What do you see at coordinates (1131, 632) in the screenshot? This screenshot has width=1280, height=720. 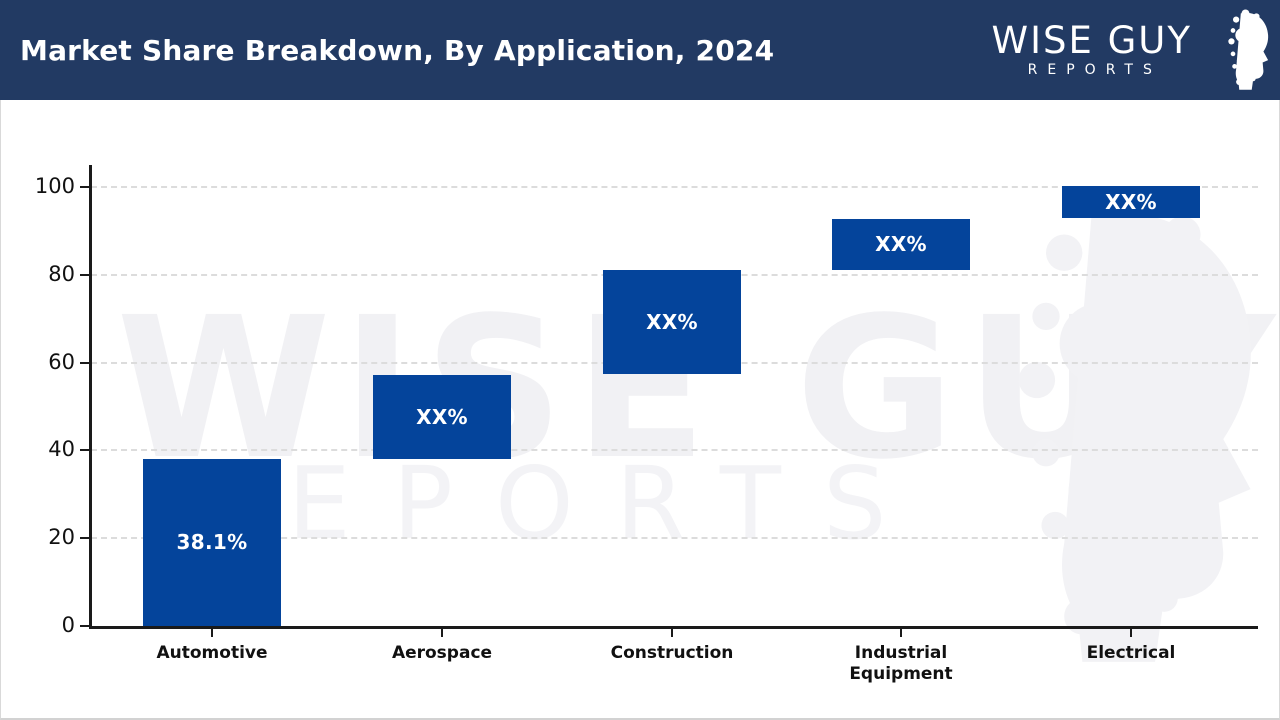 I see `x-tickmark-electrical` at bounding box center [1131, 632].